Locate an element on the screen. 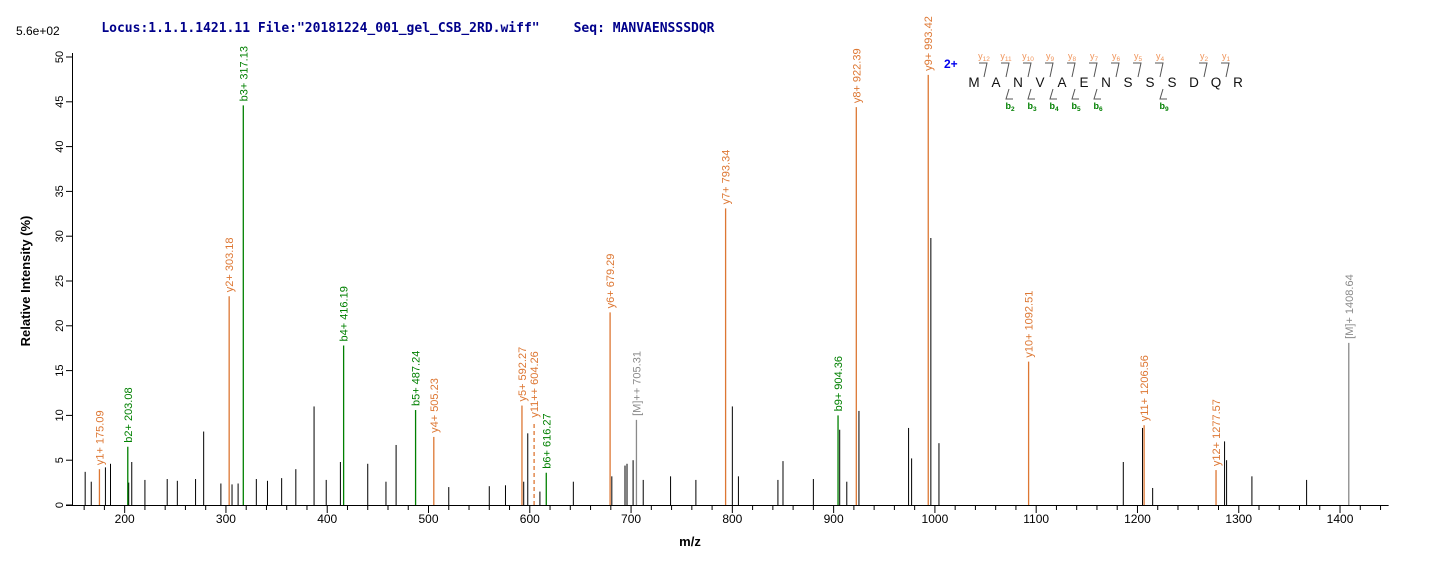  x-tick-label: 600 is located at coordinates (530, 519).